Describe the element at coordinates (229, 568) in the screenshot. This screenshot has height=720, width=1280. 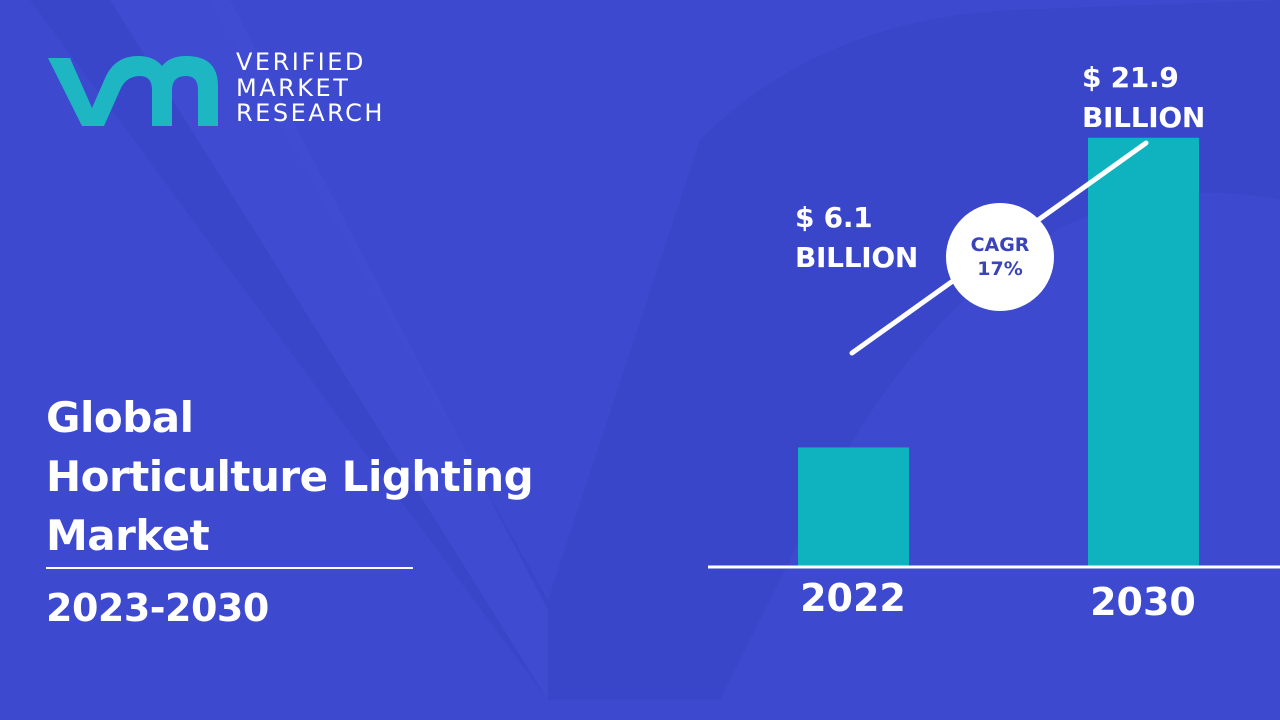
I see `title-divider` at that location.